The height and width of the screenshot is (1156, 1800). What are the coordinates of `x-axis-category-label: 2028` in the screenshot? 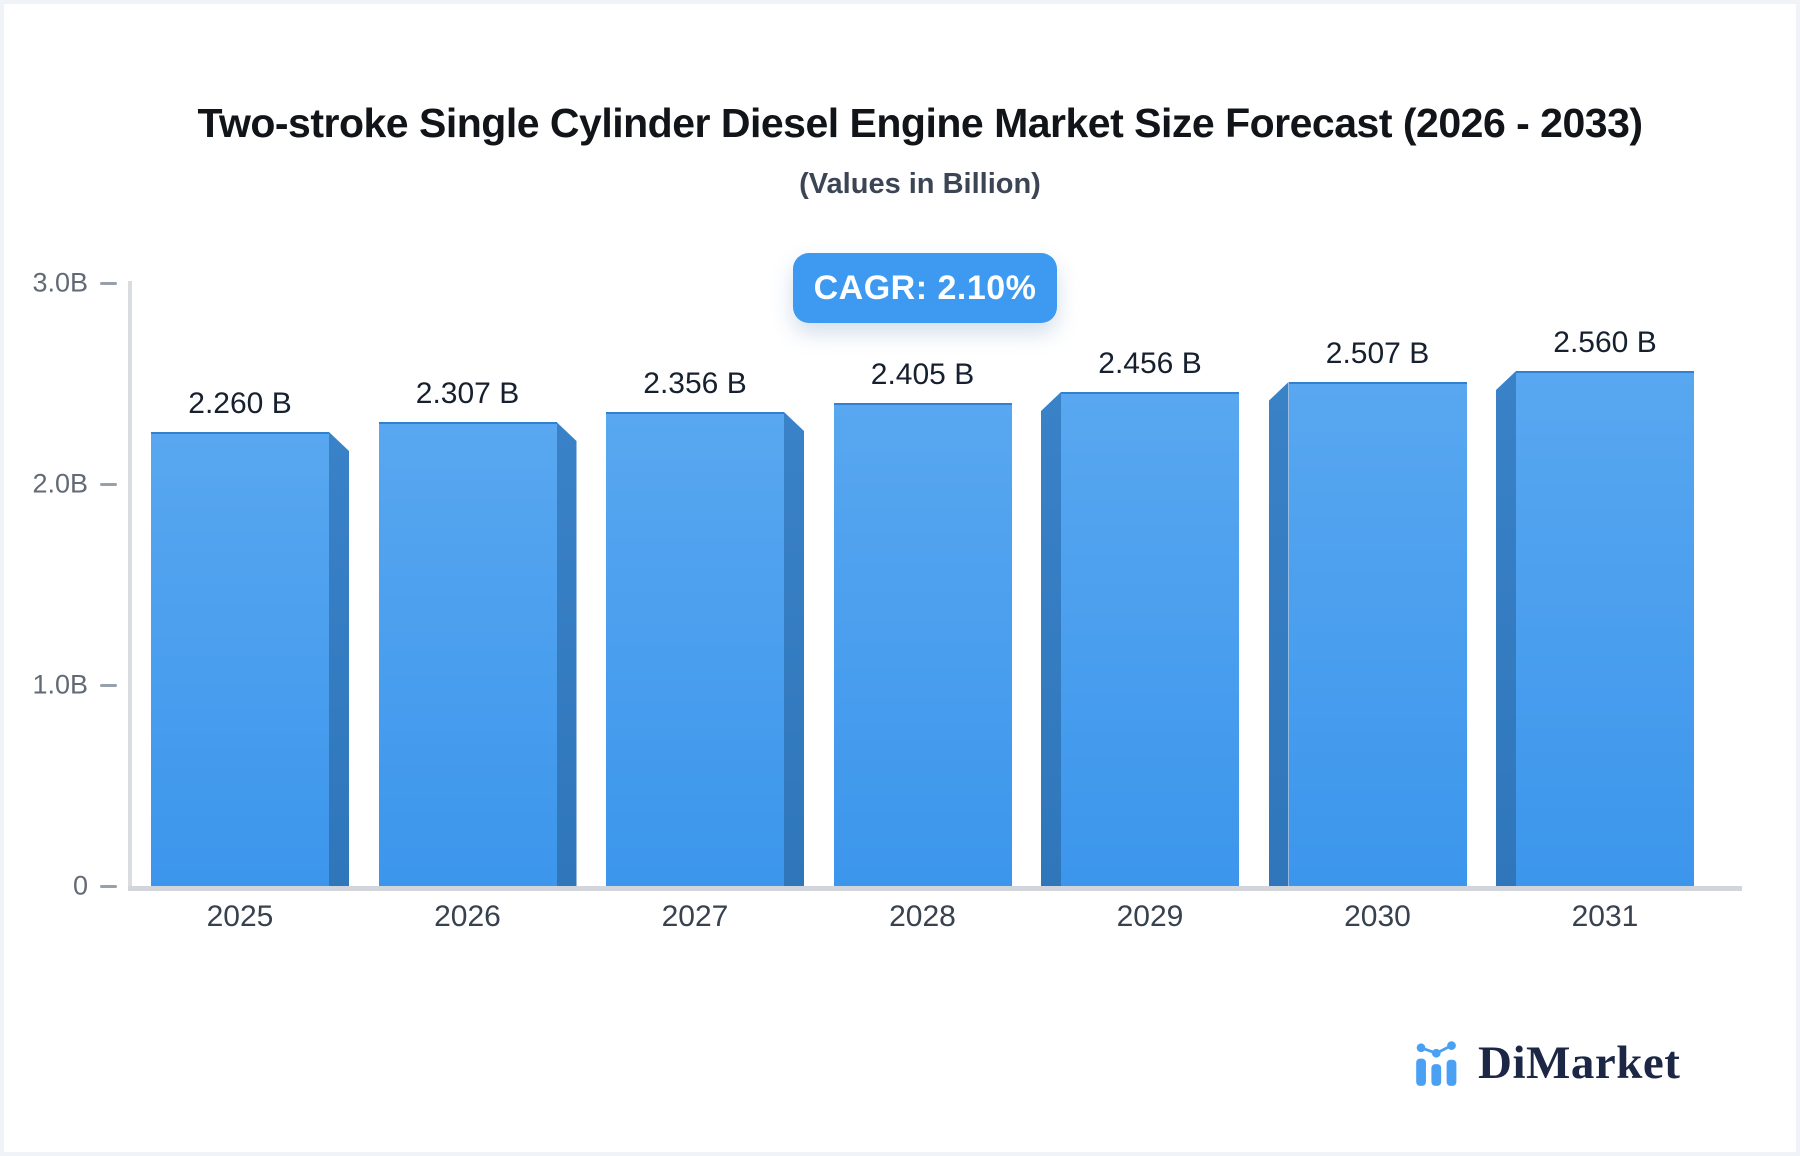 It's located at (922, 916).